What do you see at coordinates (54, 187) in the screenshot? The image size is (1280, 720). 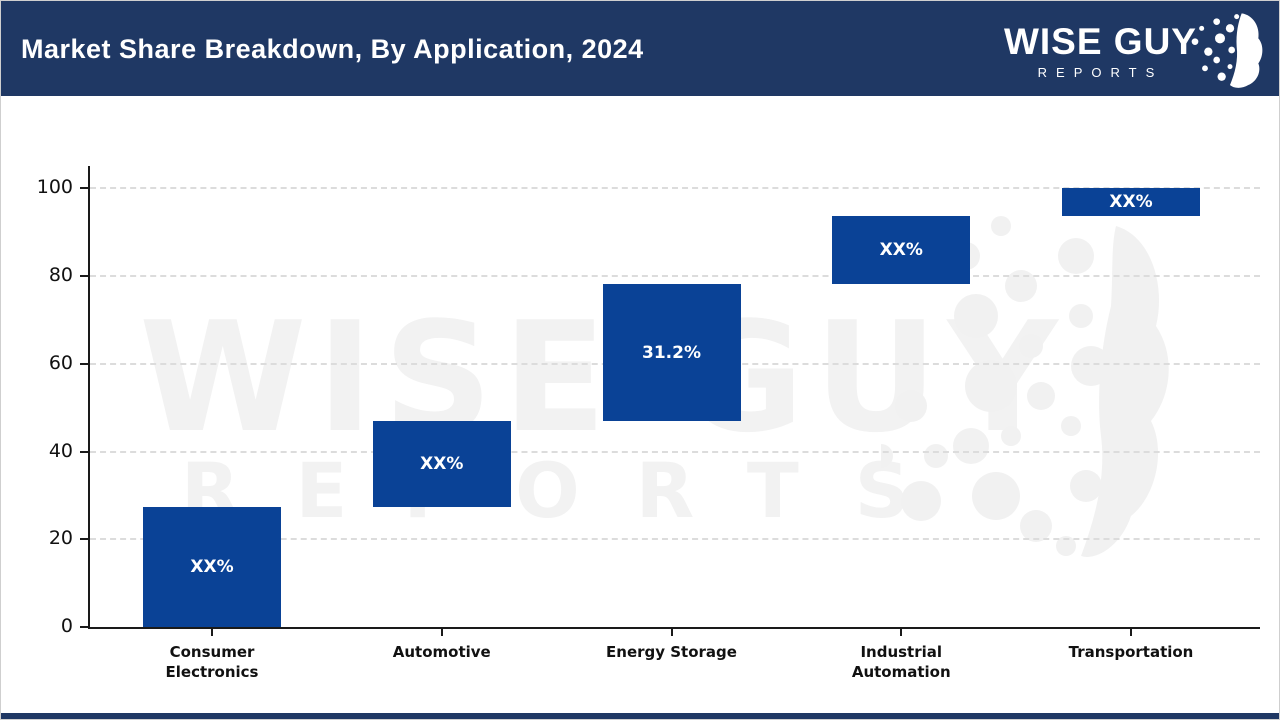 I see `y-tick-label: 100` at bounding box center [54, 187].